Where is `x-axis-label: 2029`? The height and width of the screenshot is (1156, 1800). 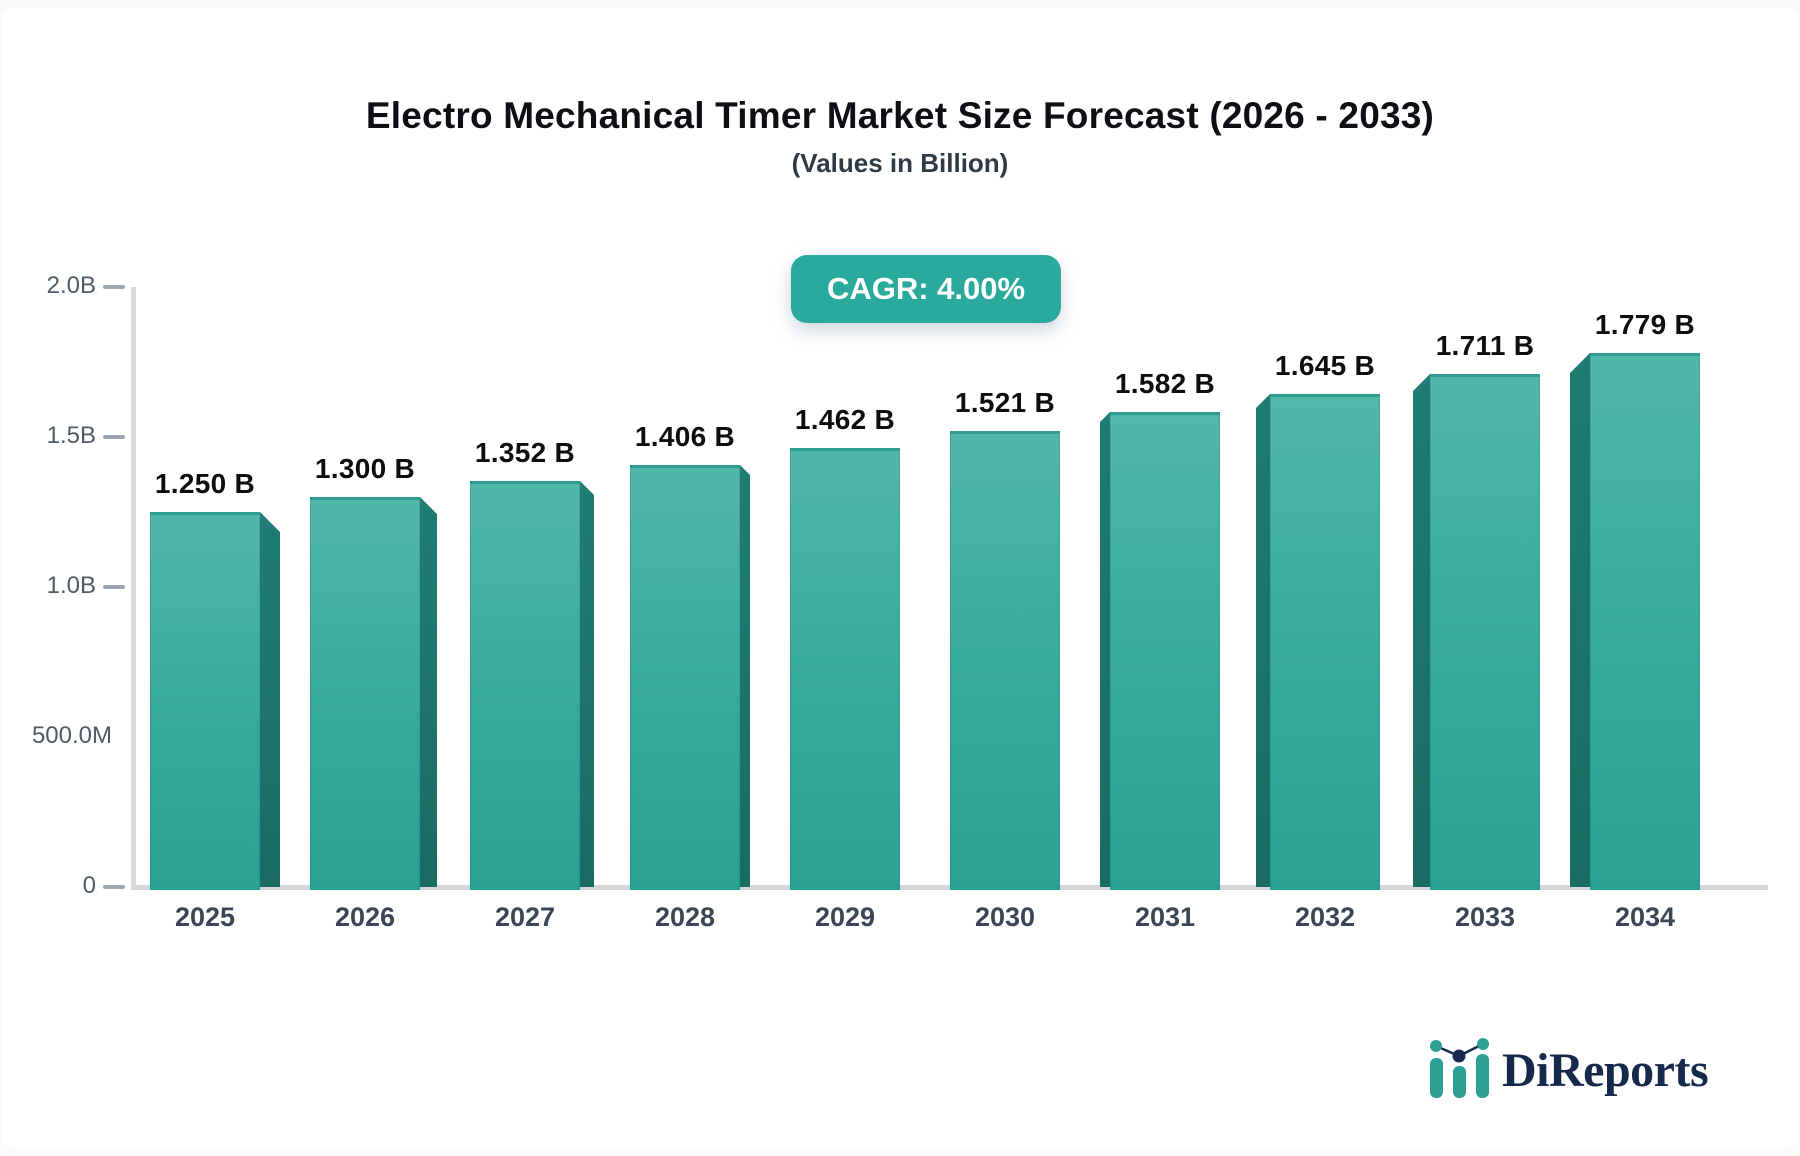 x-axis-label: 2029 is located at coordinates (845, 917).